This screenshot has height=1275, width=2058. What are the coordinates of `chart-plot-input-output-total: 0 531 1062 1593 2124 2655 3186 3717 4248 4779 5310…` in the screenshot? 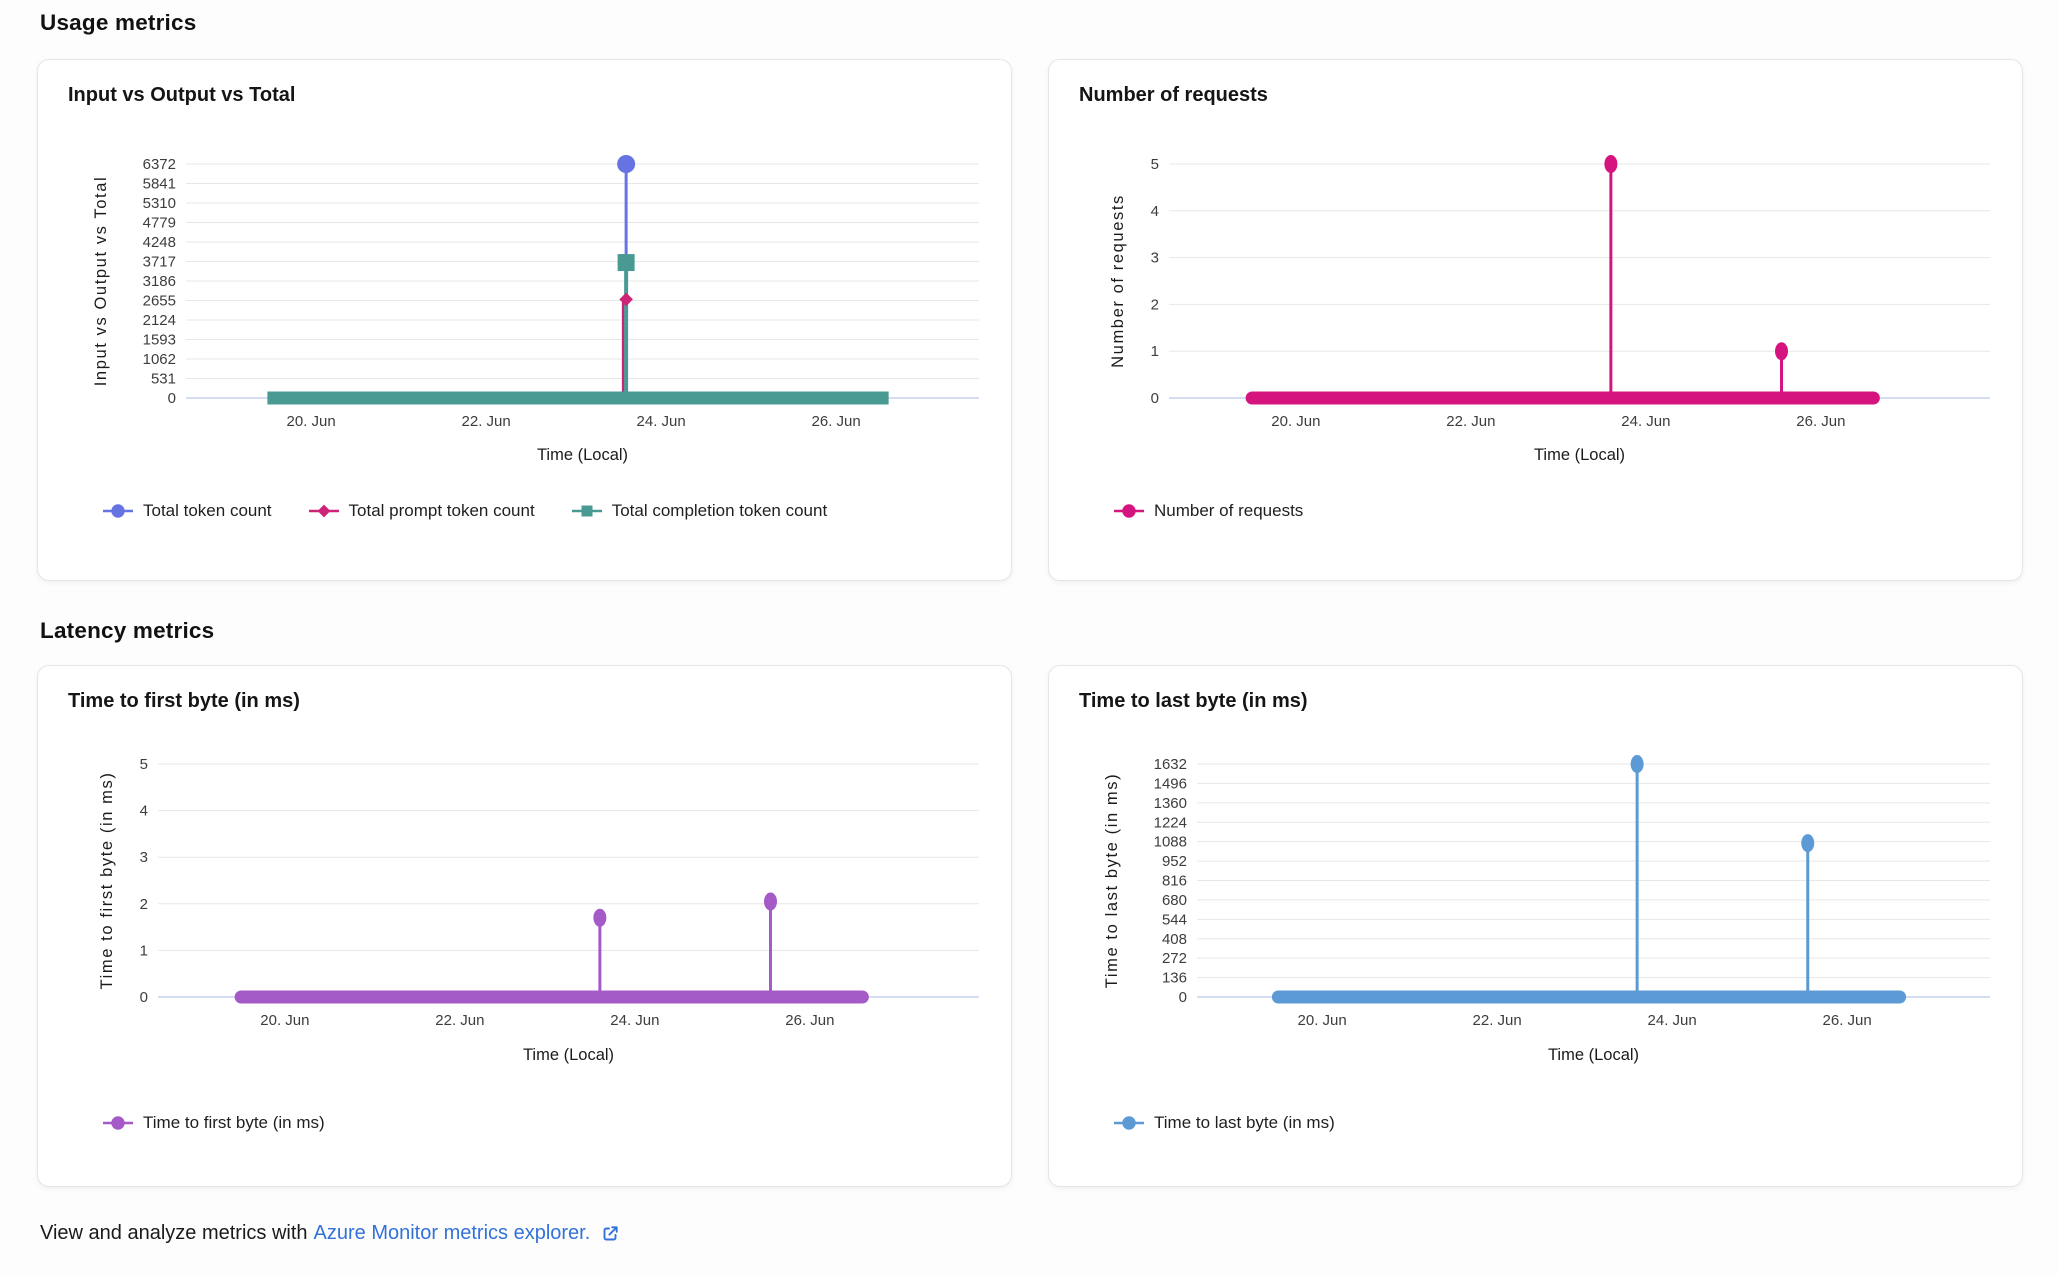 It's located at (535, 309).